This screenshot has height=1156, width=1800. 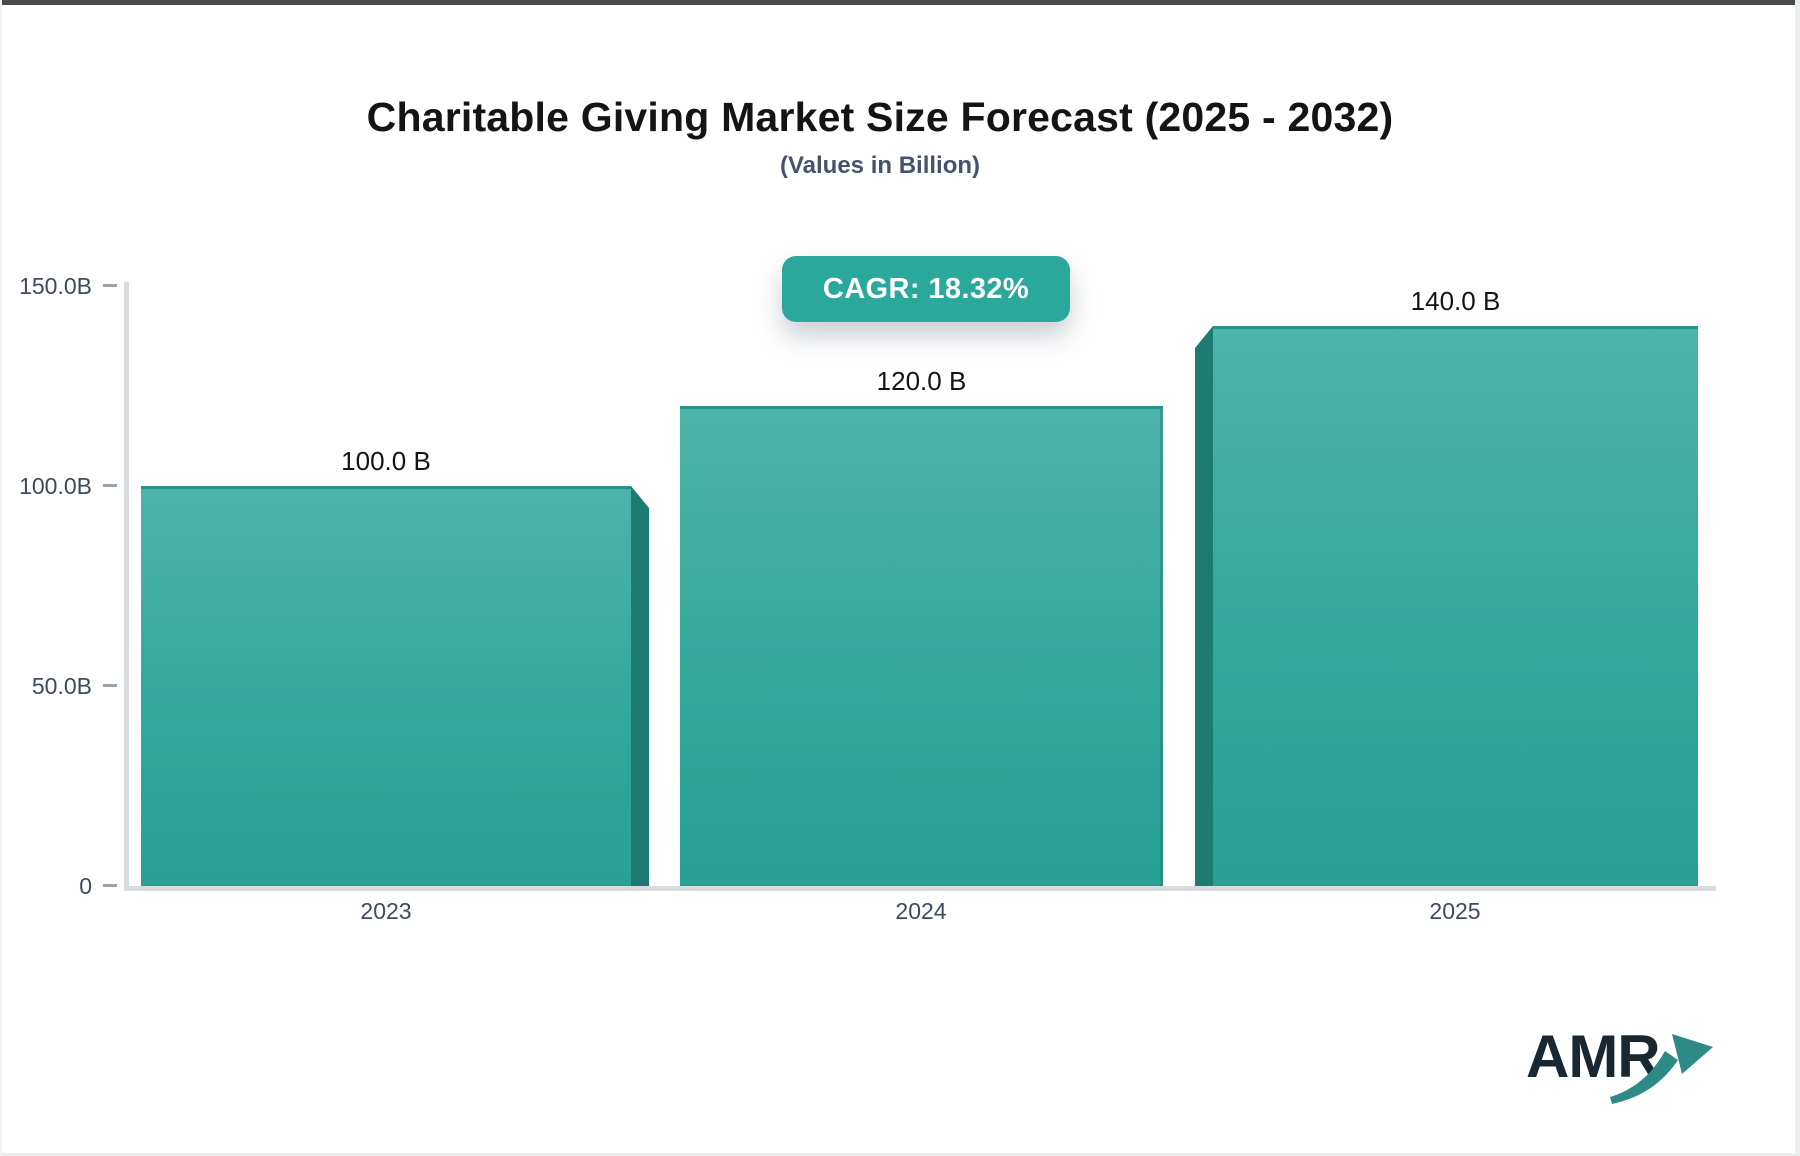 I want to click on bar-2025: 140.0 B, so click(x=1446, y=586).